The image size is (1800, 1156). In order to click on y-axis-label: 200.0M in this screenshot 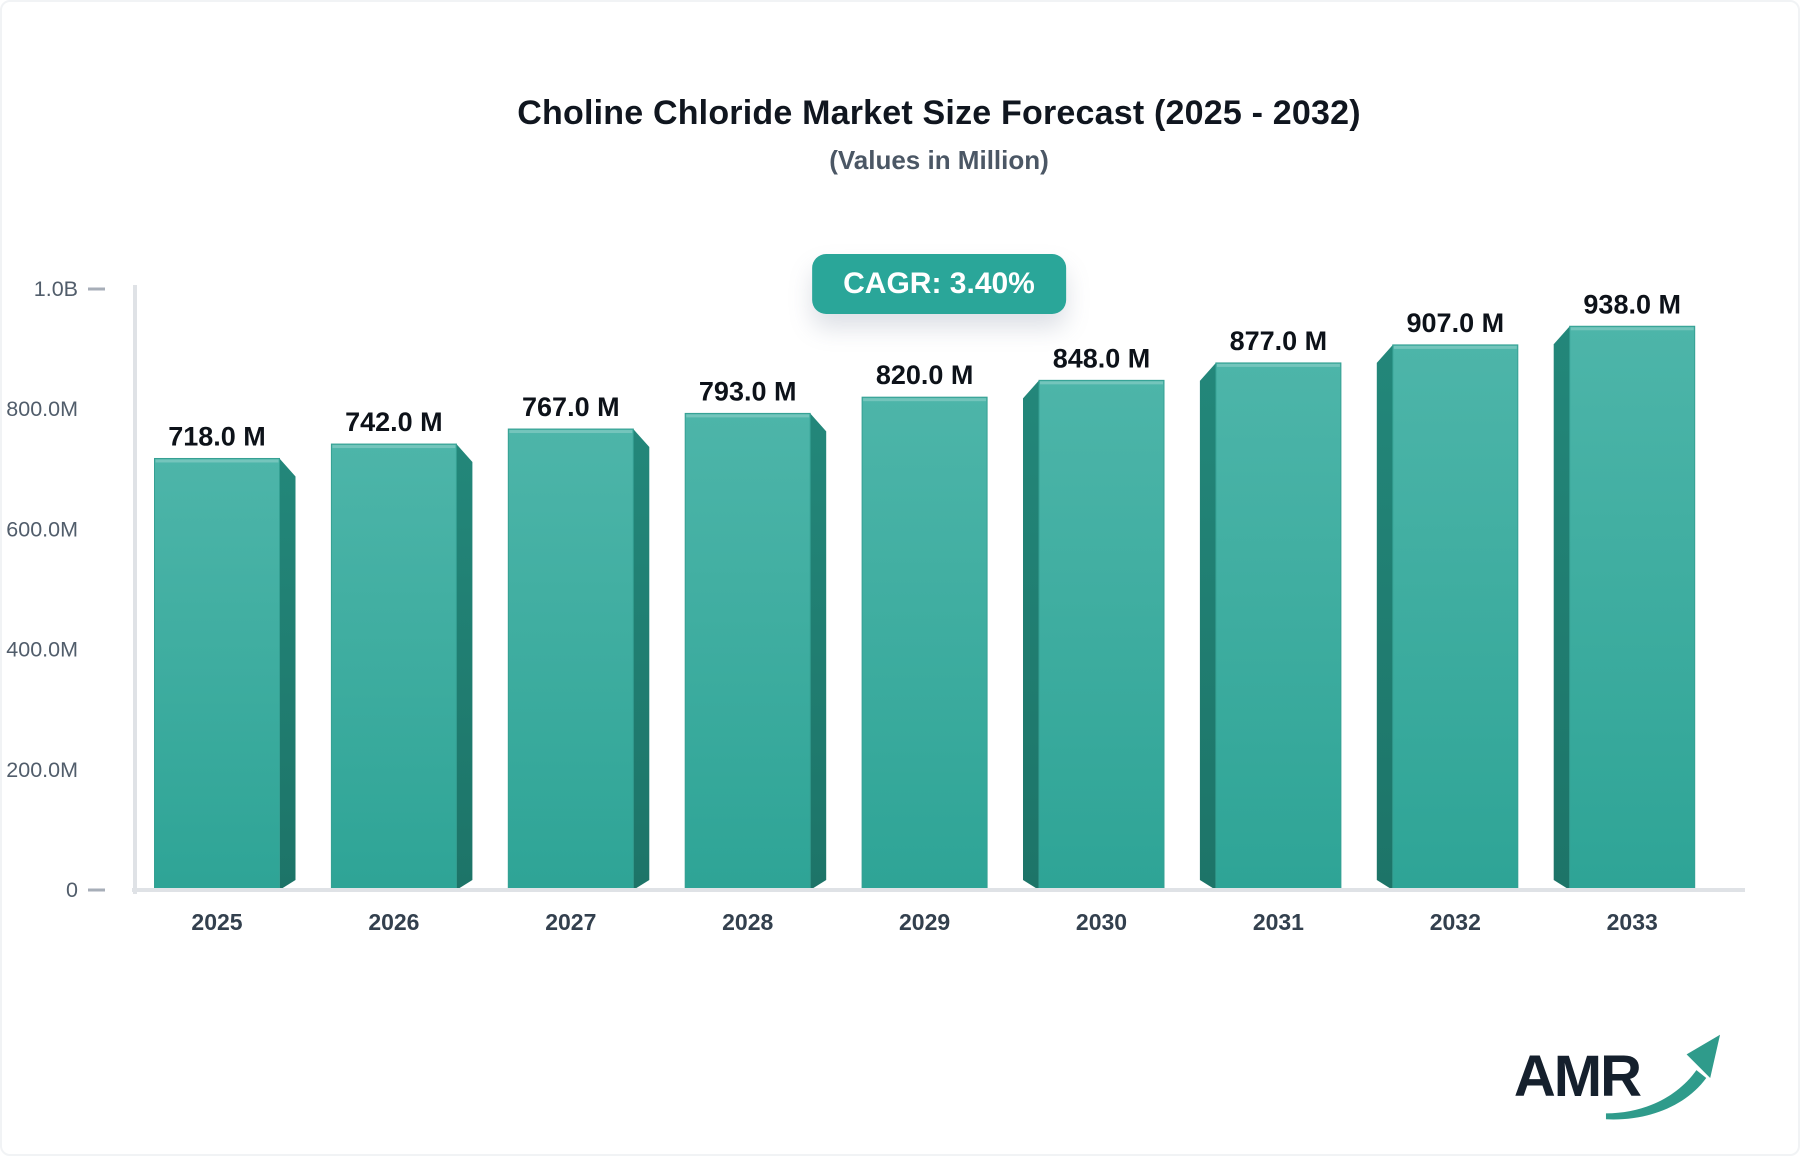, I will do `click(42, 770)`.